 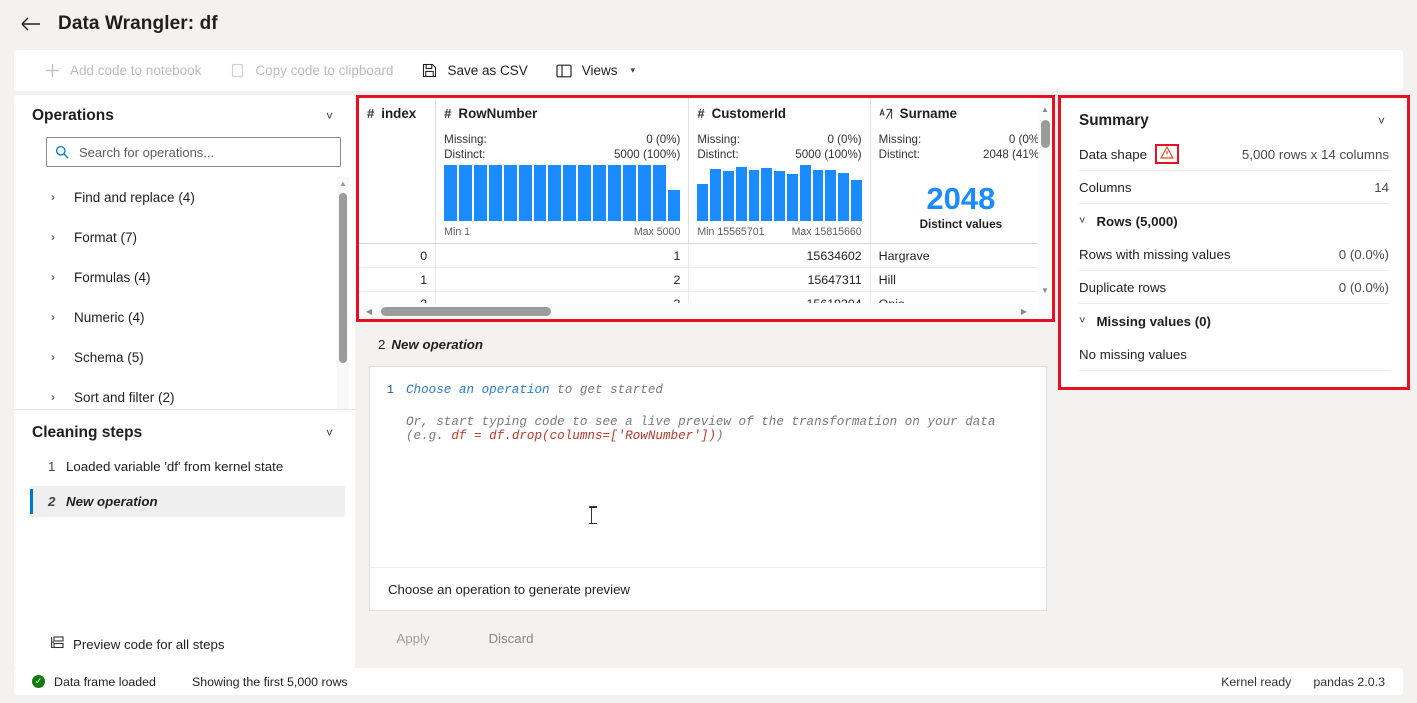 I want to click on preview-code-for-all-steps-button: Preview code for all steps, so click(x=184, y=652).